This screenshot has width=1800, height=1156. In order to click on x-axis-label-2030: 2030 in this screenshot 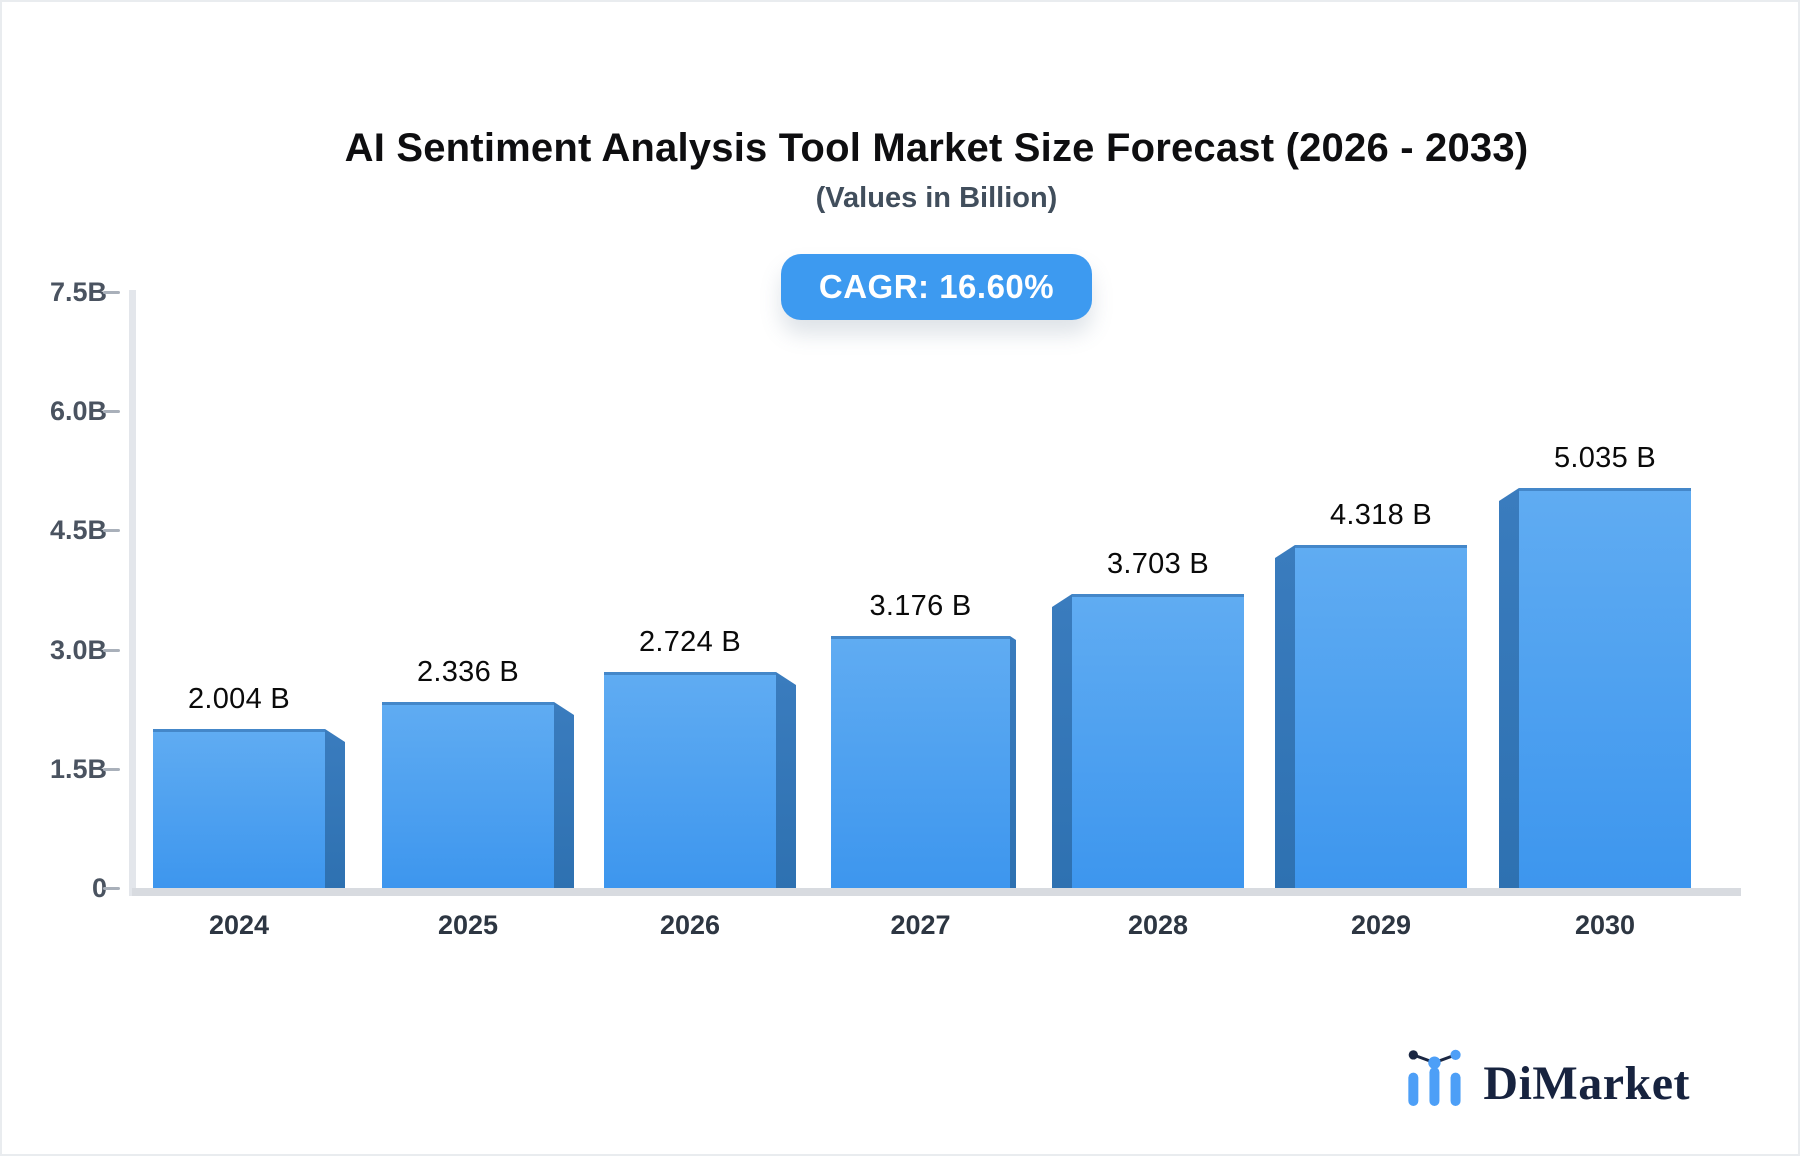, I will do `click(1605, 925)`.